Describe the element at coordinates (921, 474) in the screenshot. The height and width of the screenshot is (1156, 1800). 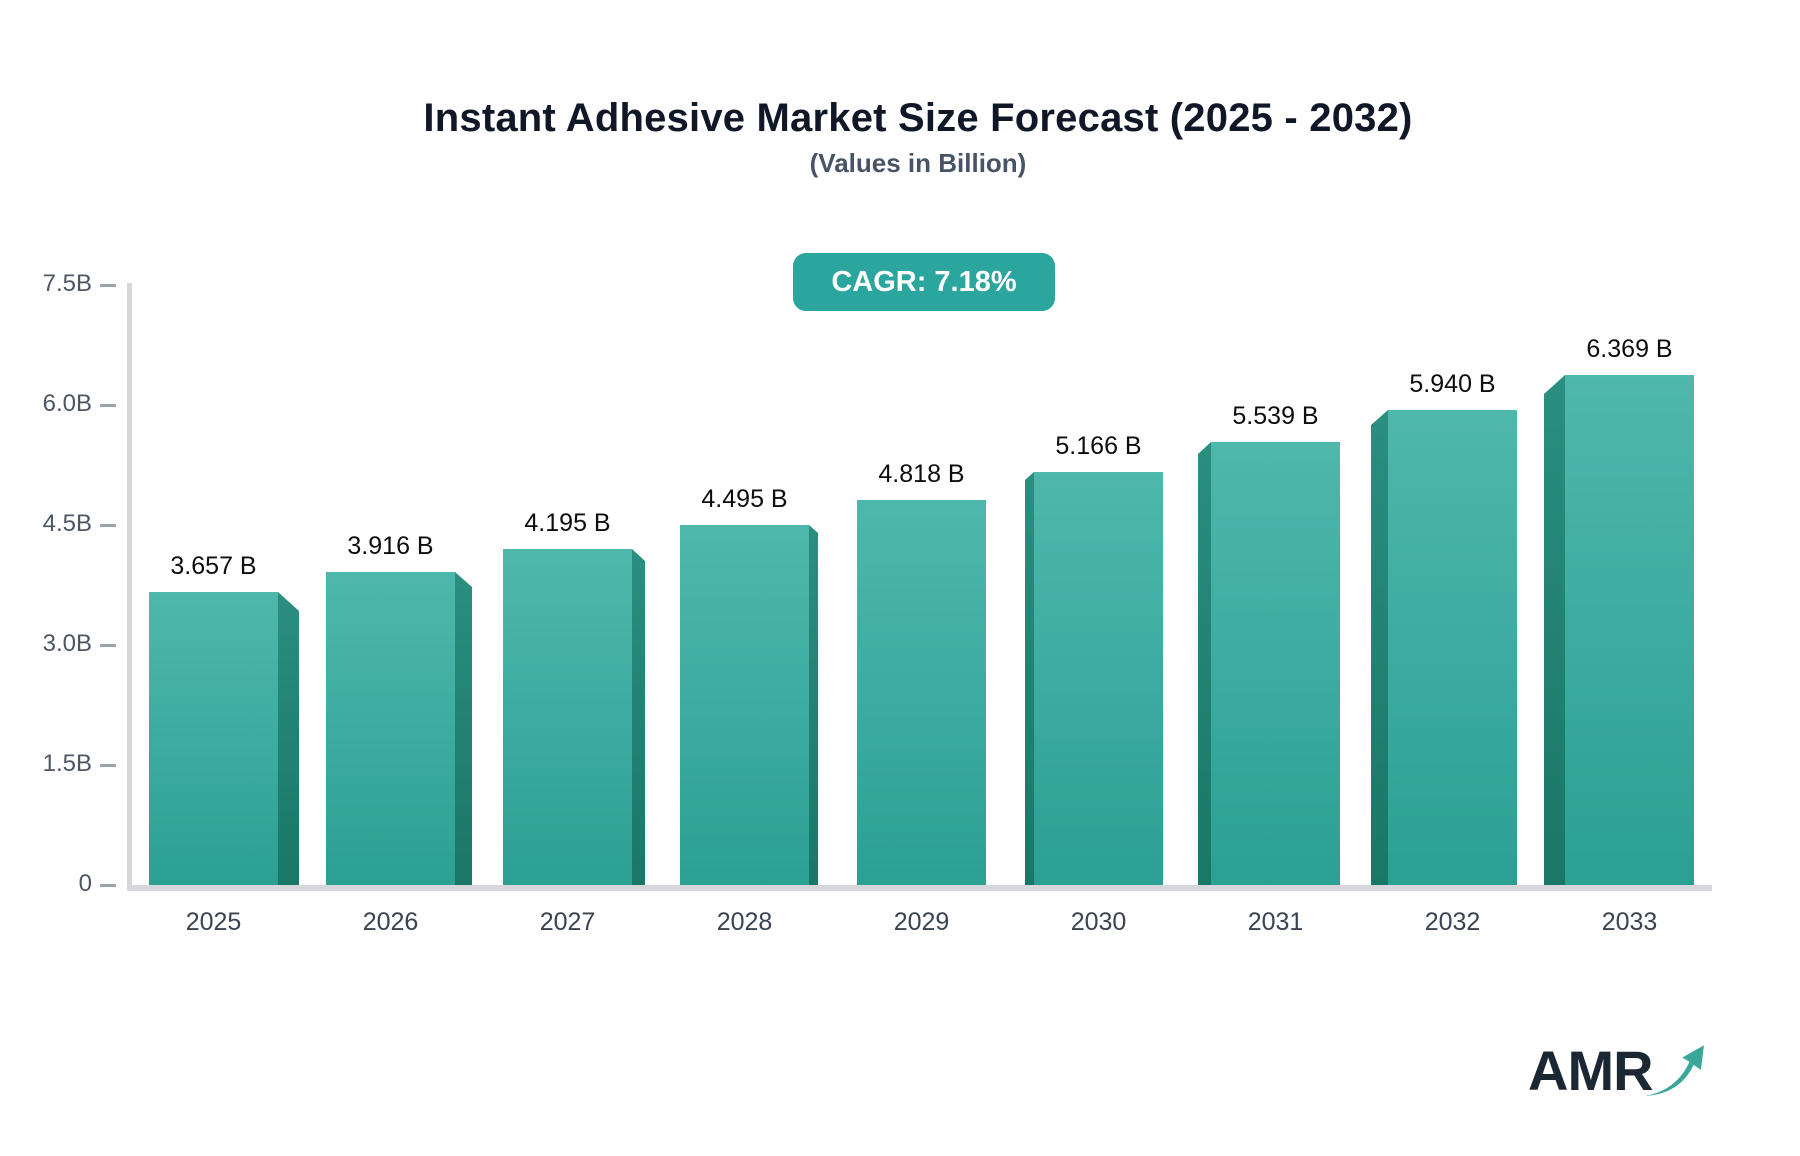
I see `bar-value-label-2029: 4.818 B` at that location.